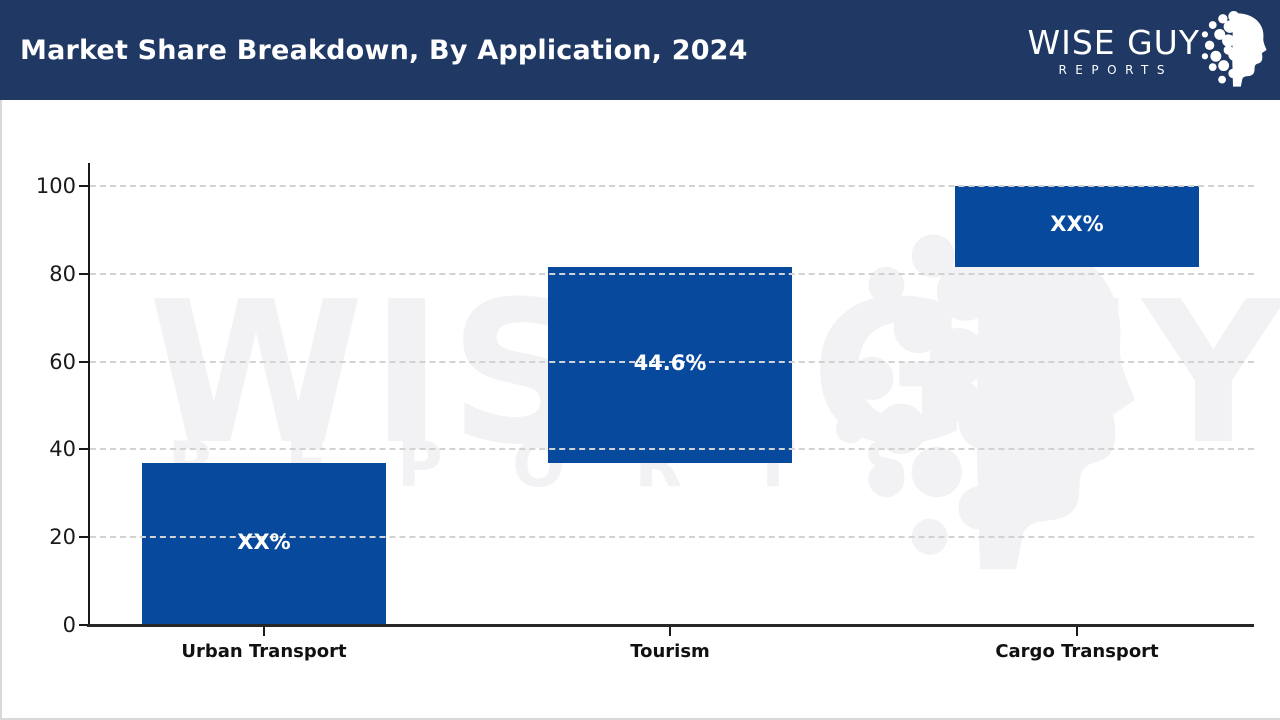  What do you see at coordinates (89, 395) in the screenshot?
I see `y-axis` at bounding box center [89, 395].